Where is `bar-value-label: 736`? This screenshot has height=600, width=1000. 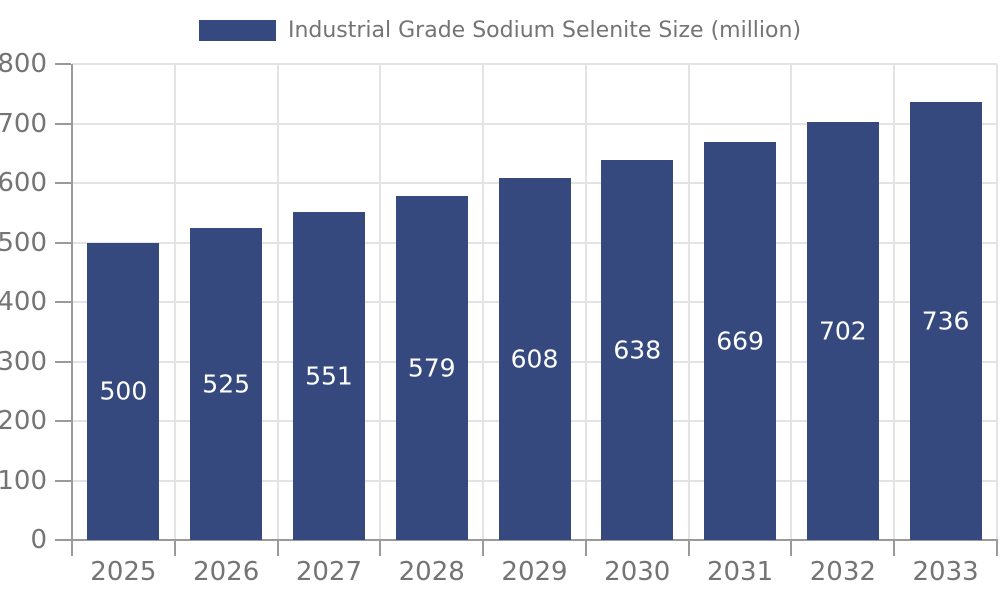 bar-value-label: 736 is located at coordinates (945, 321).